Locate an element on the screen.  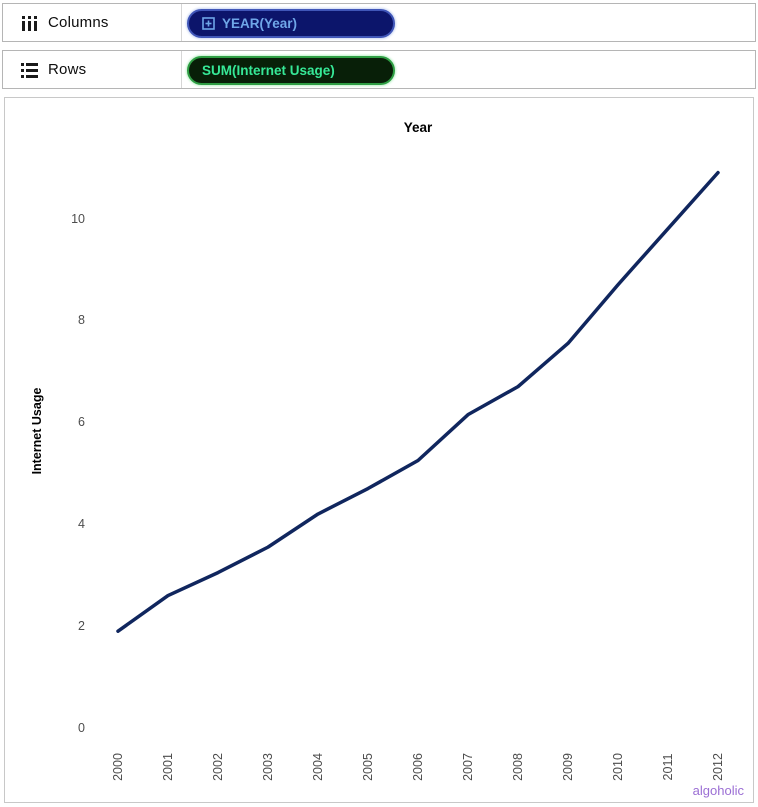
x-tick-label: 2000 is located at coordinates (118, 767).